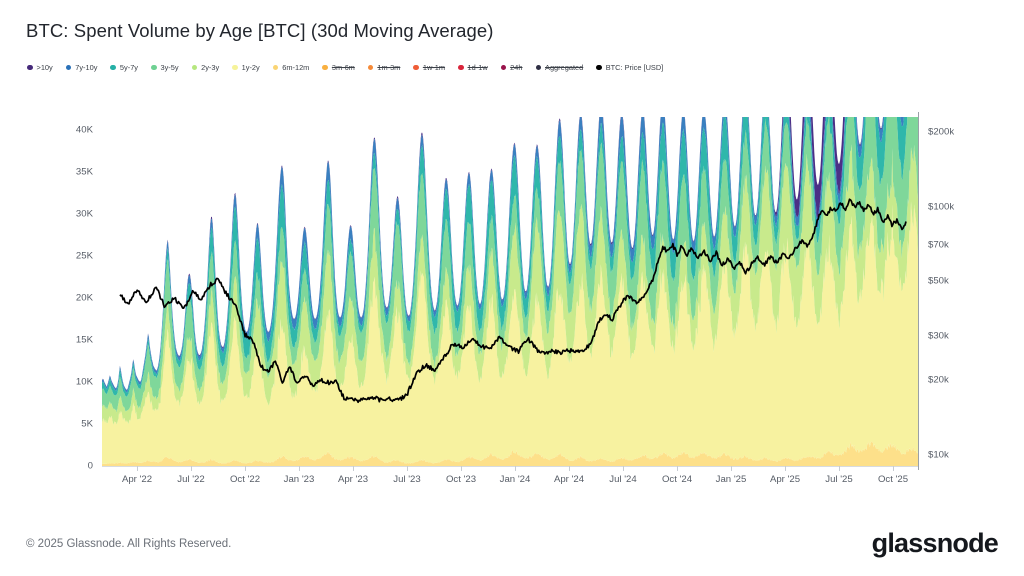  What do you see at coordinates (510, 453) in the screenshot?
I see `area-band-6m-12m` at bounding box center [510, 453].